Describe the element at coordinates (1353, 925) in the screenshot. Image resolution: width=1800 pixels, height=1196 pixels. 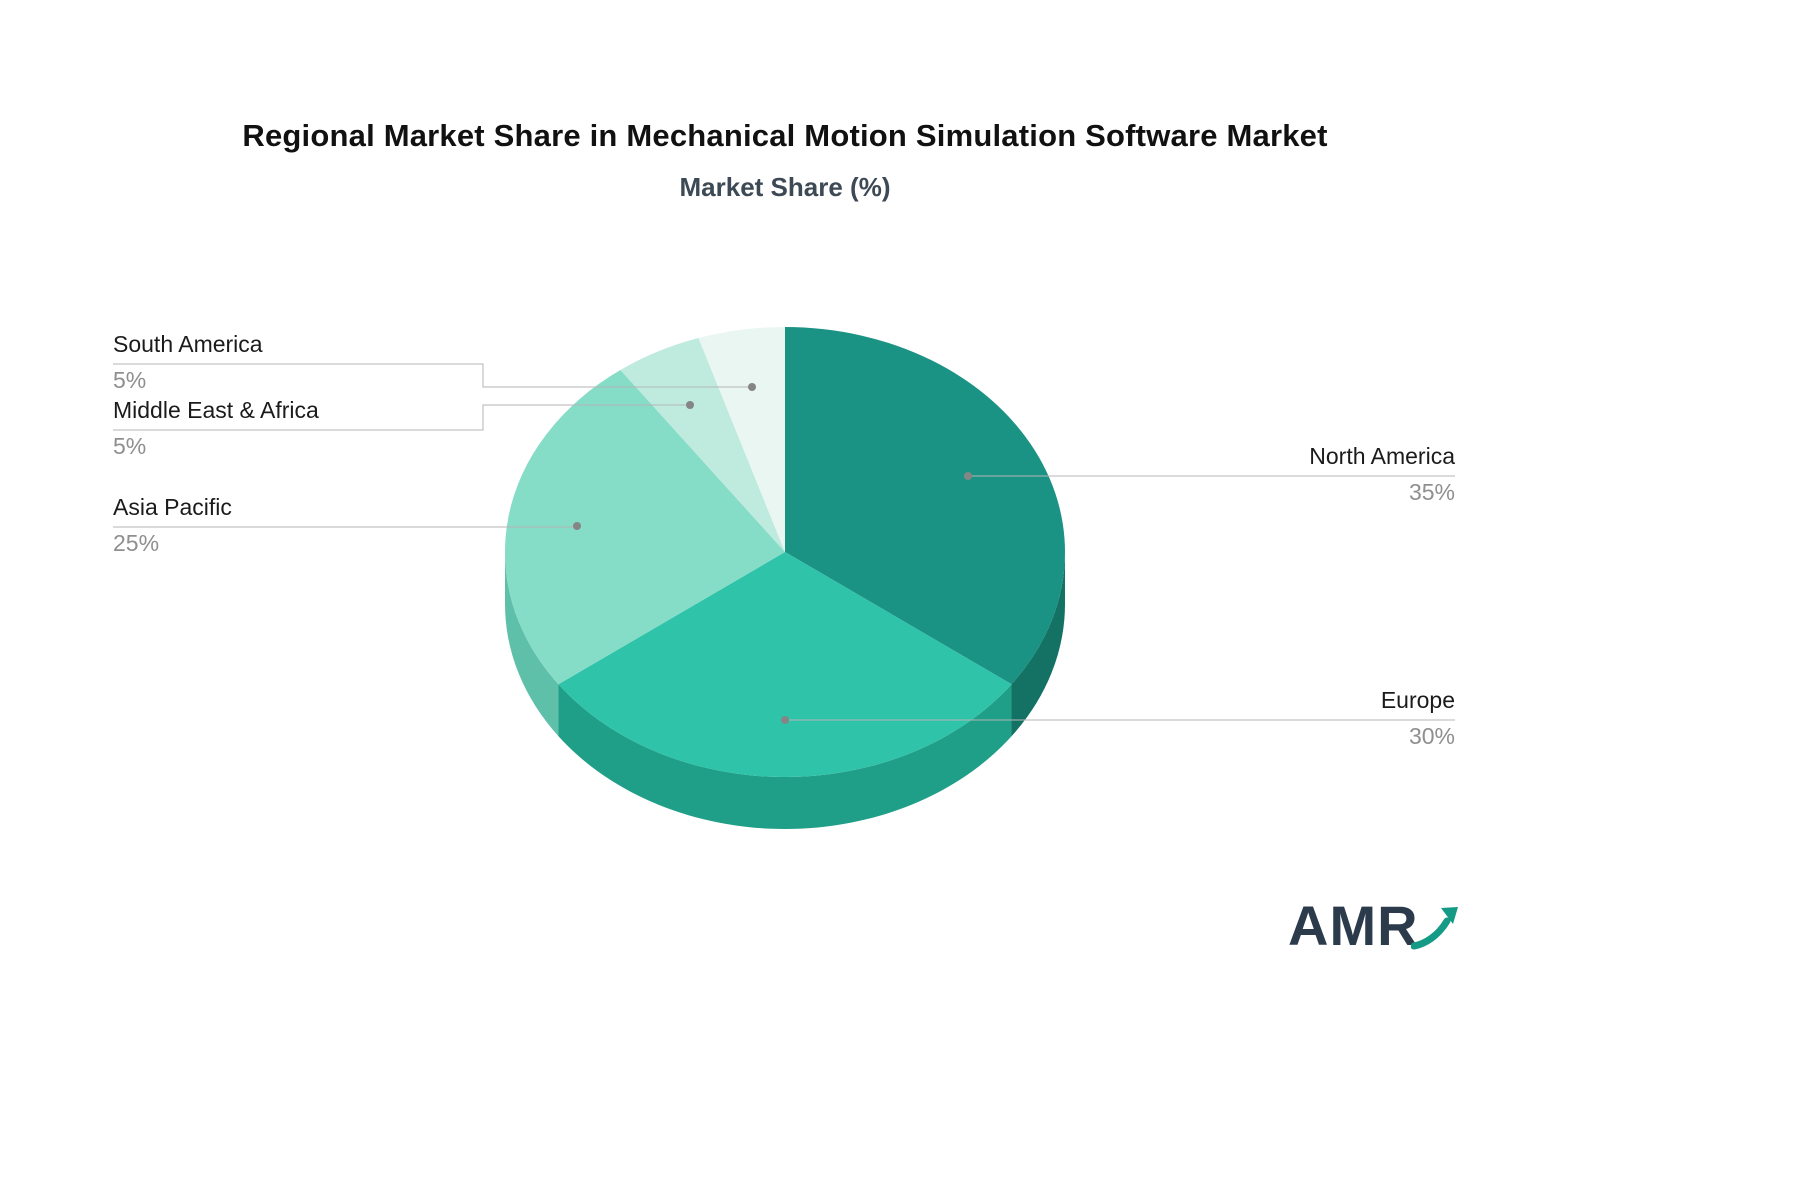
I see `amr-logo-text: AMR` at that location.